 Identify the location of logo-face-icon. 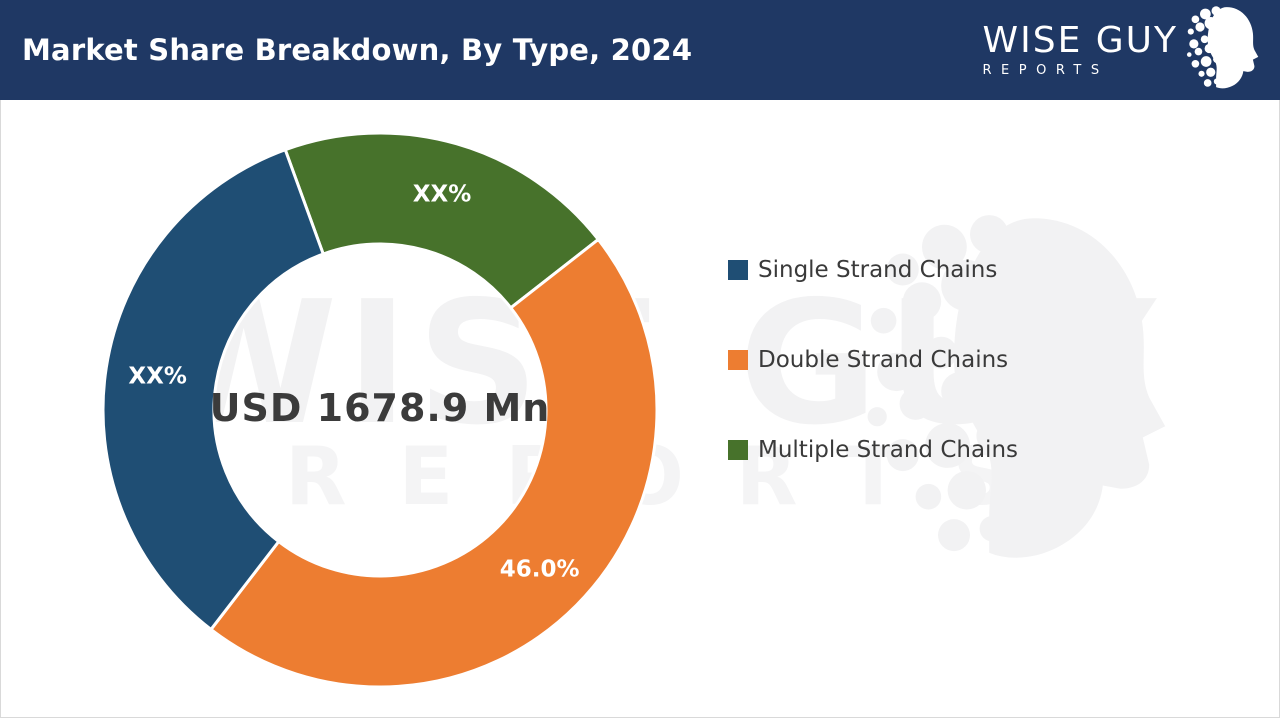
(1222, 47).